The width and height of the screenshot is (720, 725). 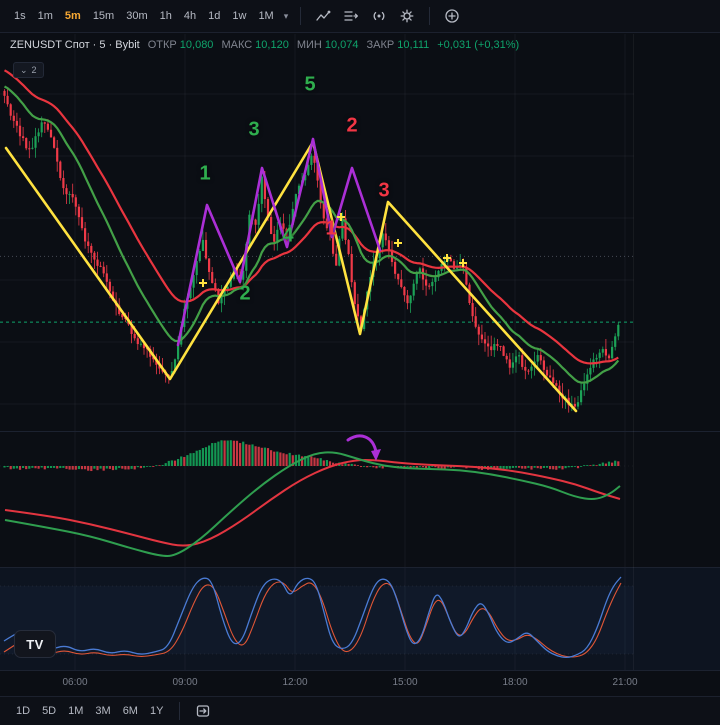 I want to click on range-group: 1D 5D 1M 3M 6M 1Y, so click(x=89, y=711).